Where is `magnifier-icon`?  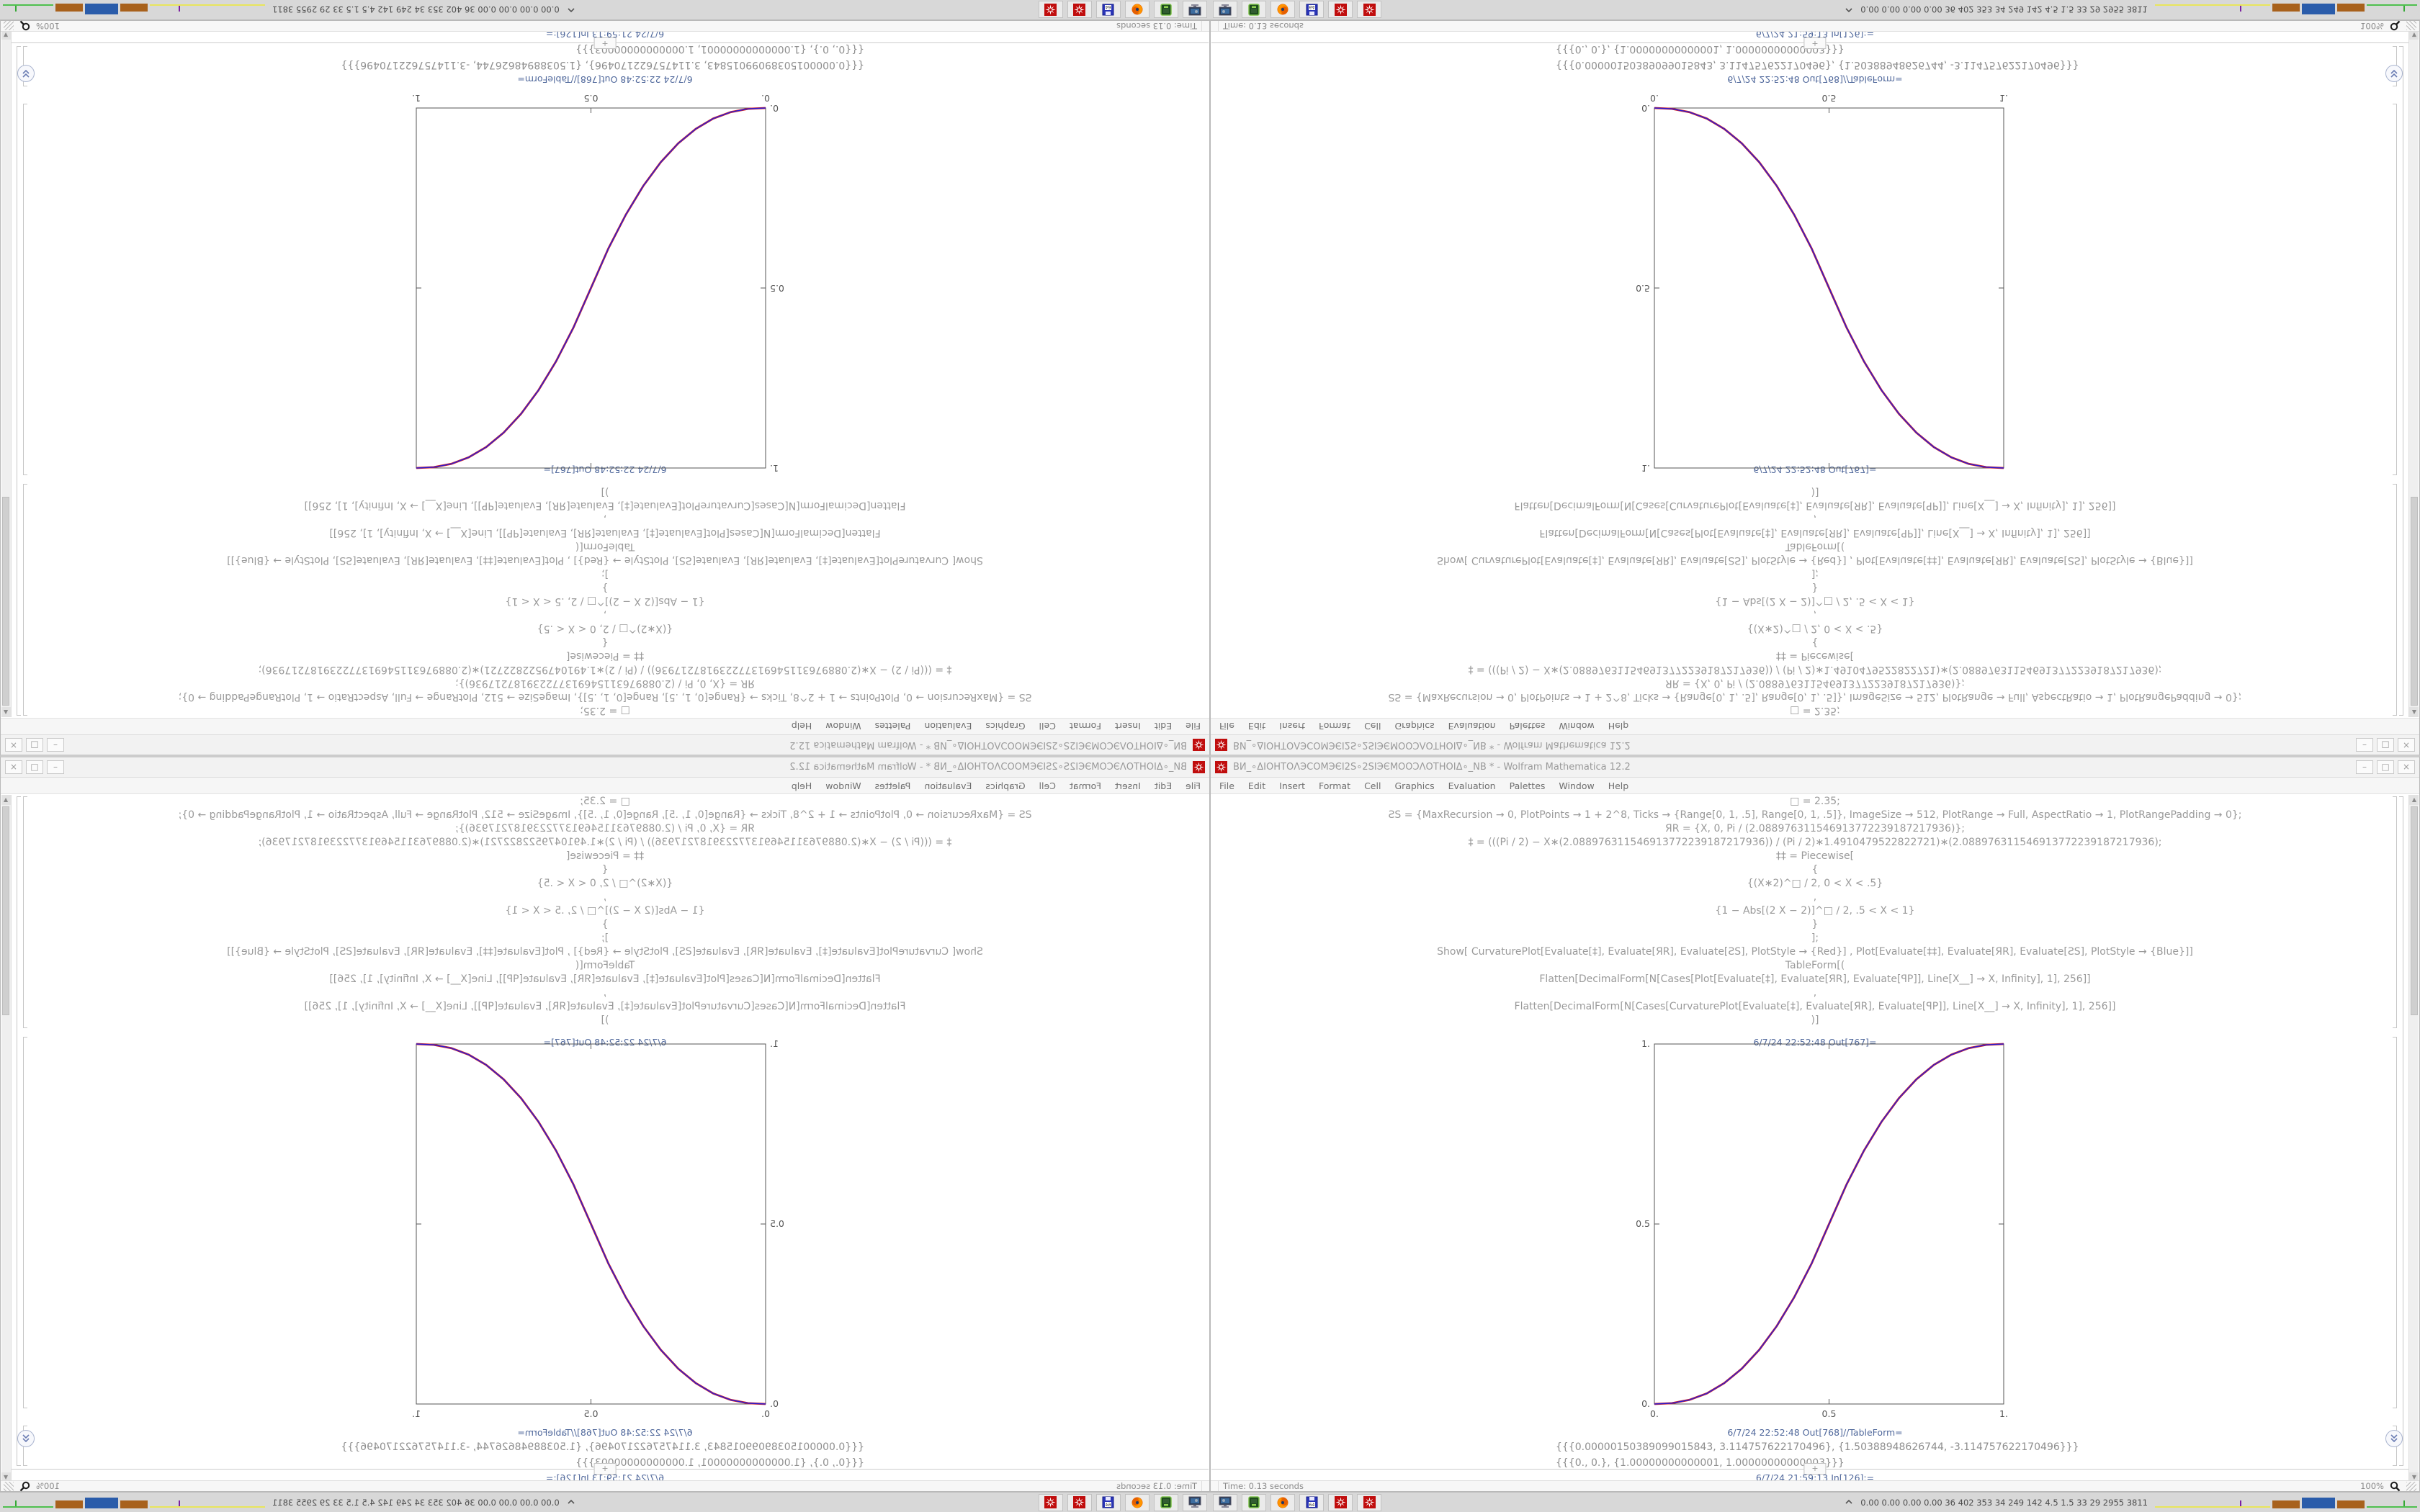 magnifier-icon is located at coordinates (2395, 1486).